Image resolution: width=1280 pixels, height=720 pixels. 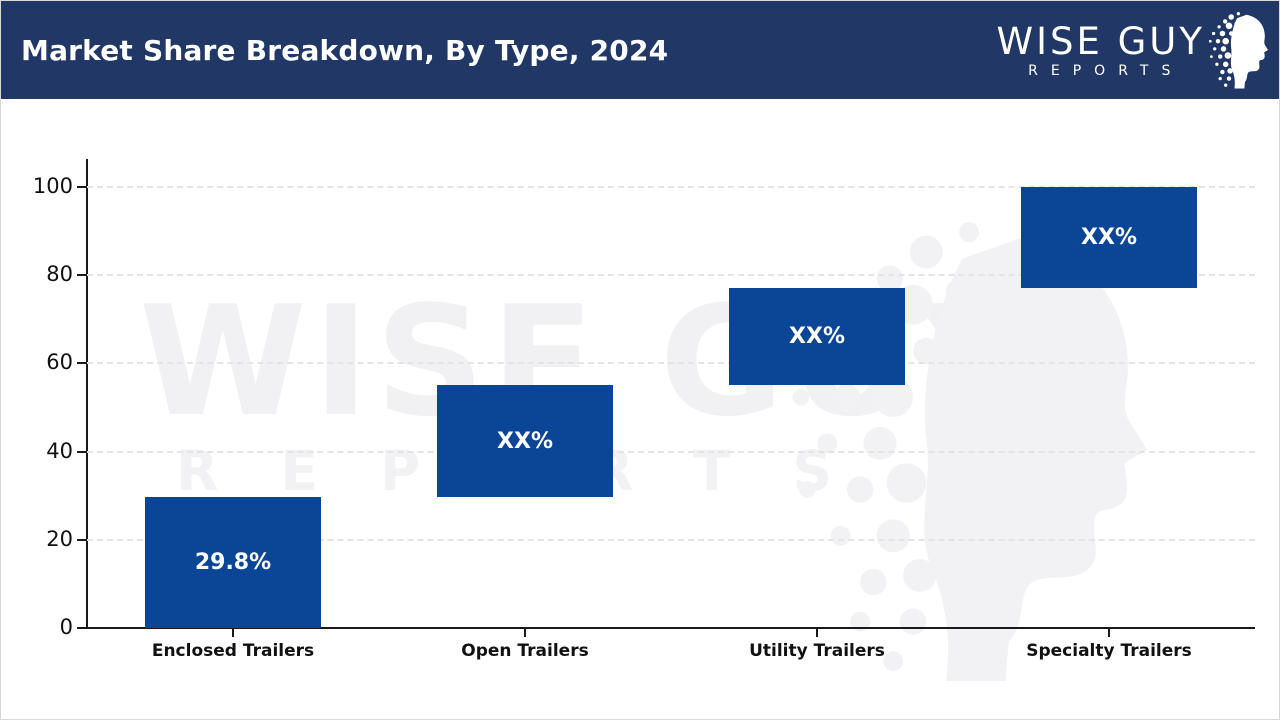 I want to click on x-axis, so click(x=670, y=628).